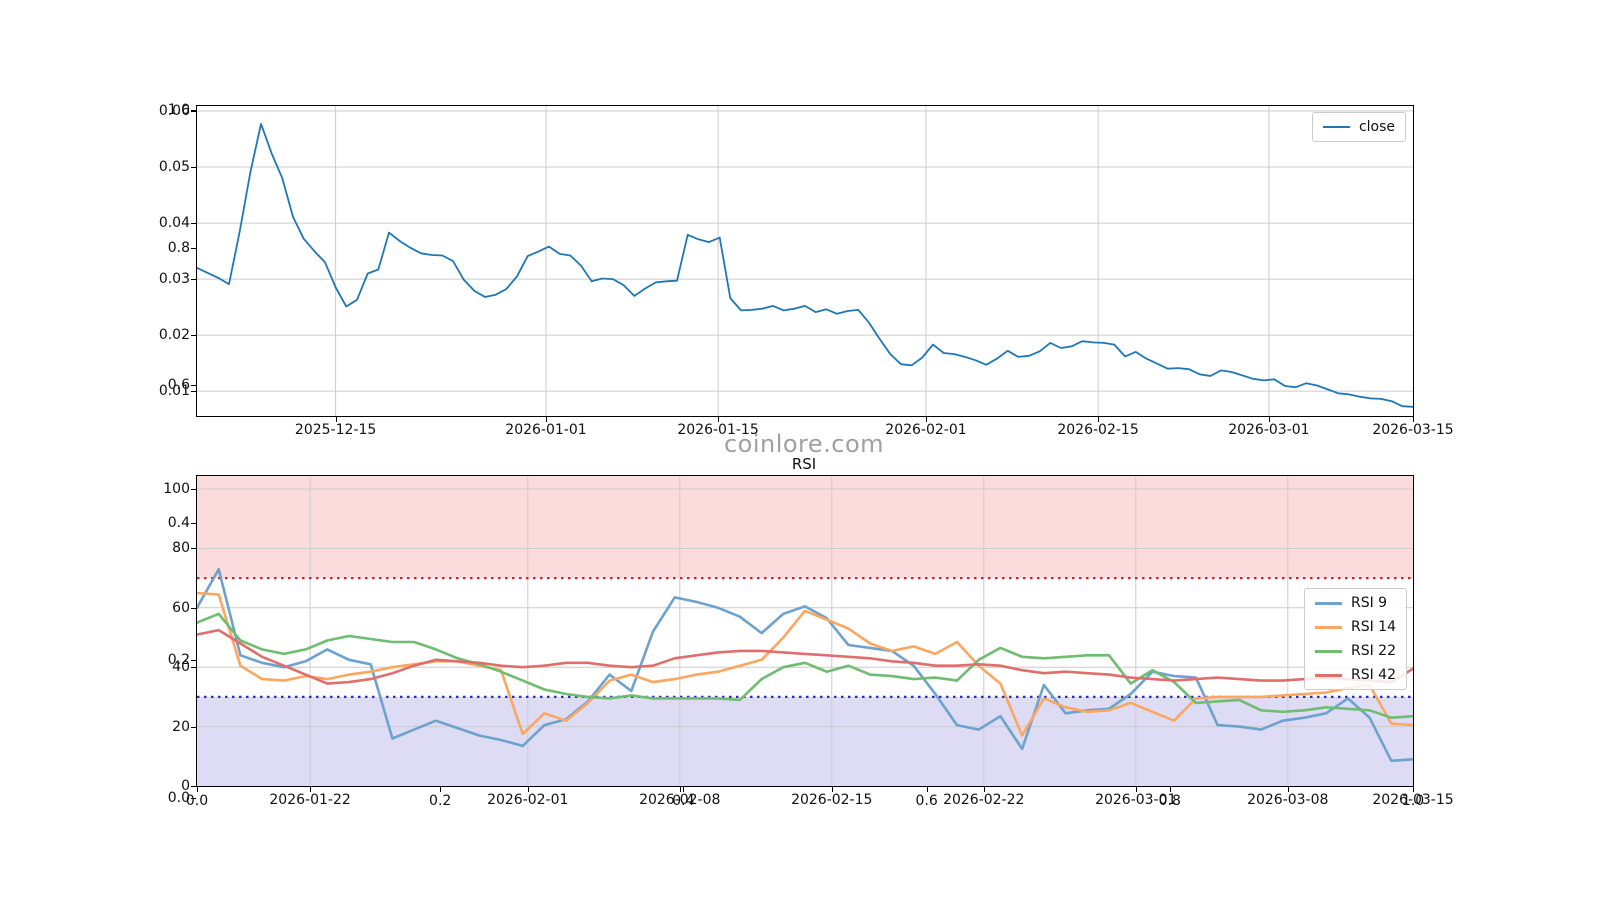  What do you see at coordinates (1373, 651) in the screenshot?
I see `legend-label: RSI 22` at bounding box center [1373, 651].